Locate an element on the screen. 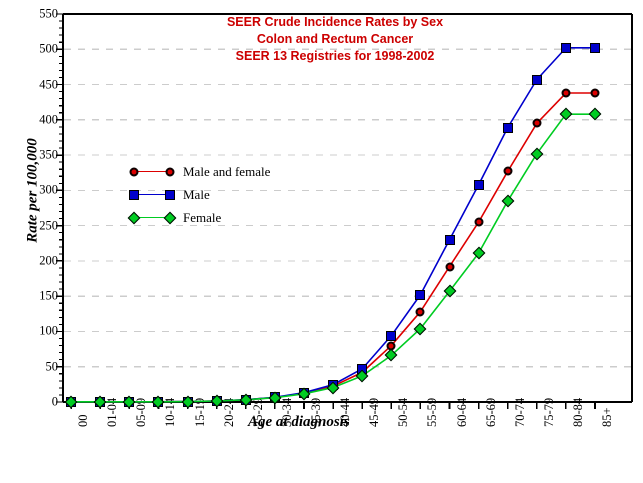 The width and height of the screenshot is (643, 483). legend-label: Female is located at coordinates (202, 217).